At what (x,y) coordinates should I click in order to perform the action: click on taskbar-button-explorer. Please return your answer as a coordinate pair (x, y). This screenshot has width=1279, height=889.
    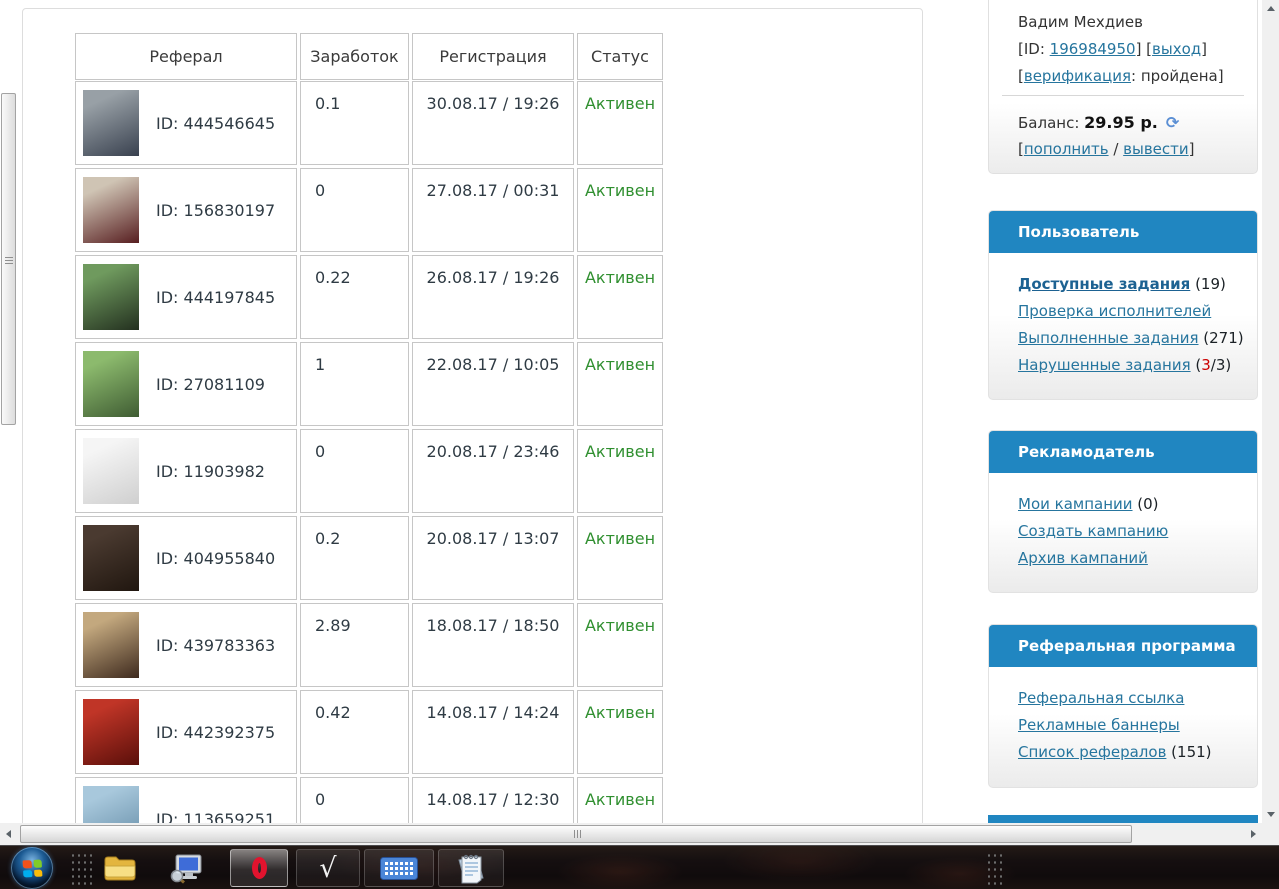
    Looking at the image, I should click on (120, 868).